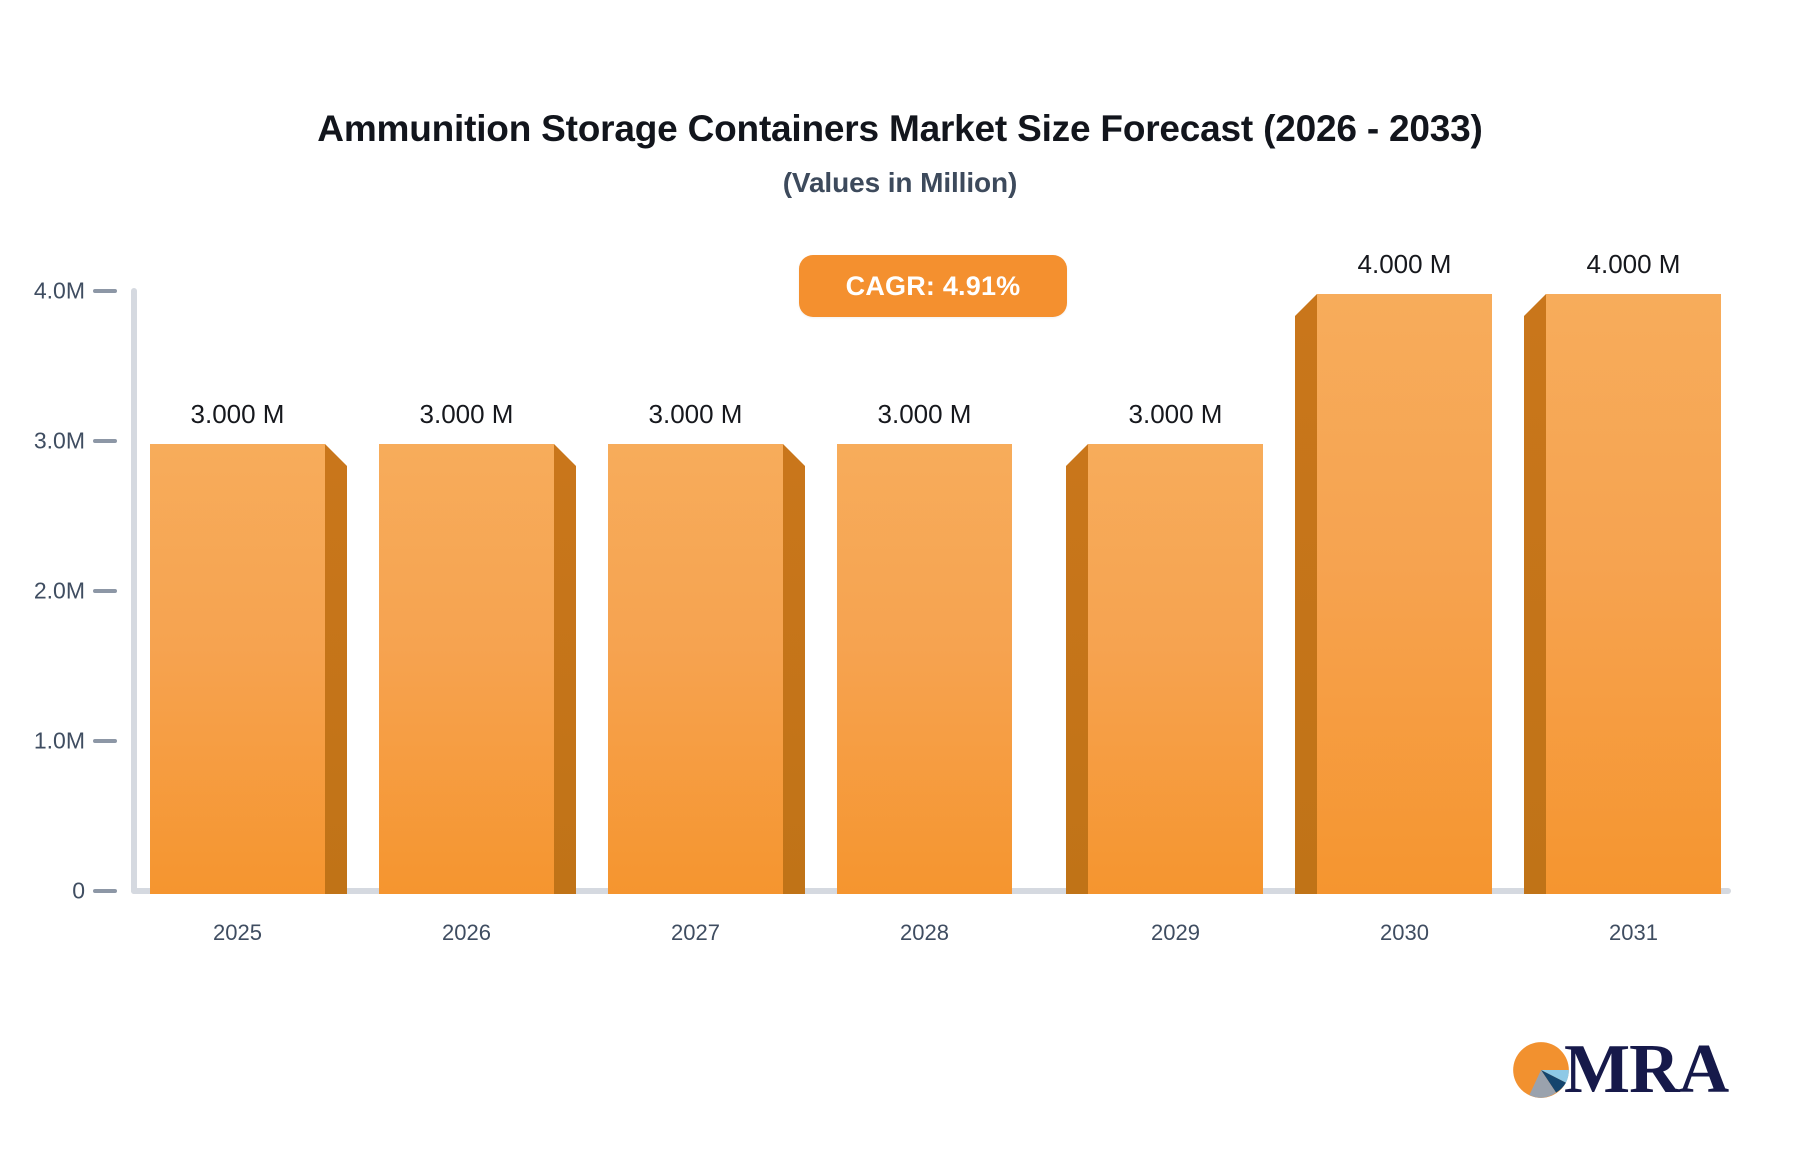  I want to click on bar-2030: 4.000 M, so click(1393, 571).